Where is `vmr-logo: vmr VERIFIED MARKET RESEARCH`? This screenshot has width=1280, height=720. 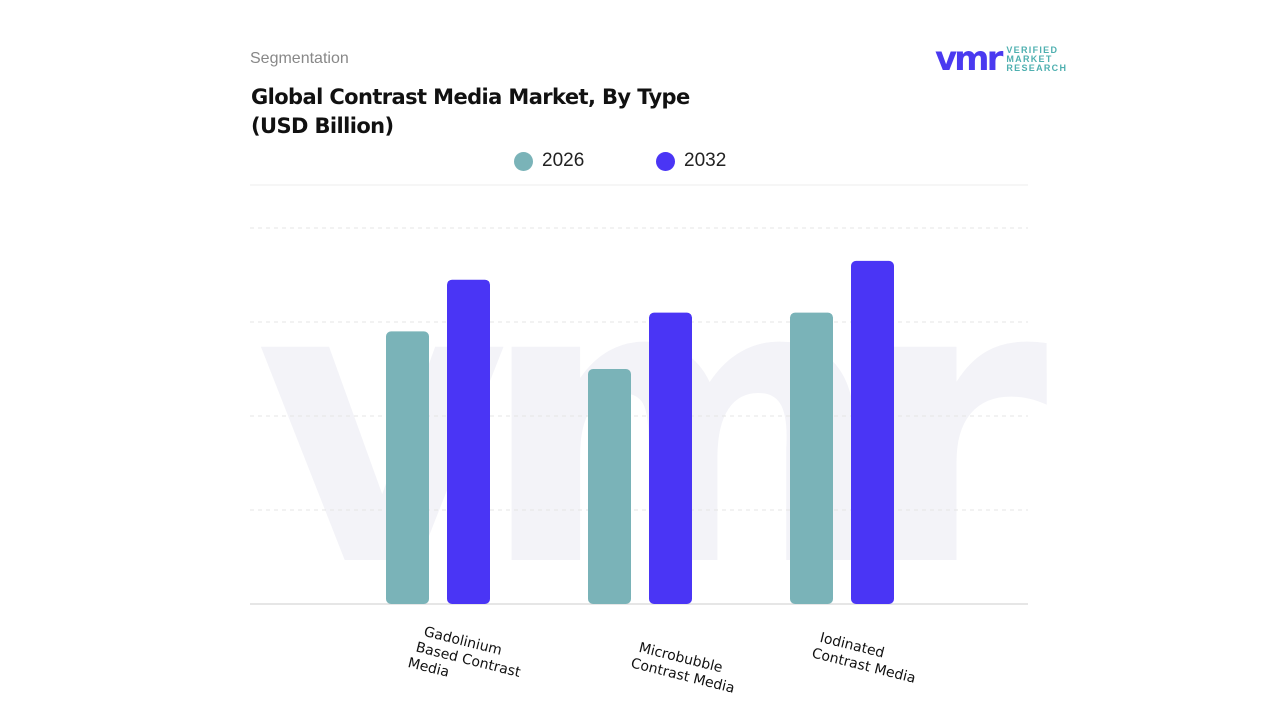
vmr-logo: vmr VERIFIED MARKET RESEARCH is located at coordinates (1001, 59).